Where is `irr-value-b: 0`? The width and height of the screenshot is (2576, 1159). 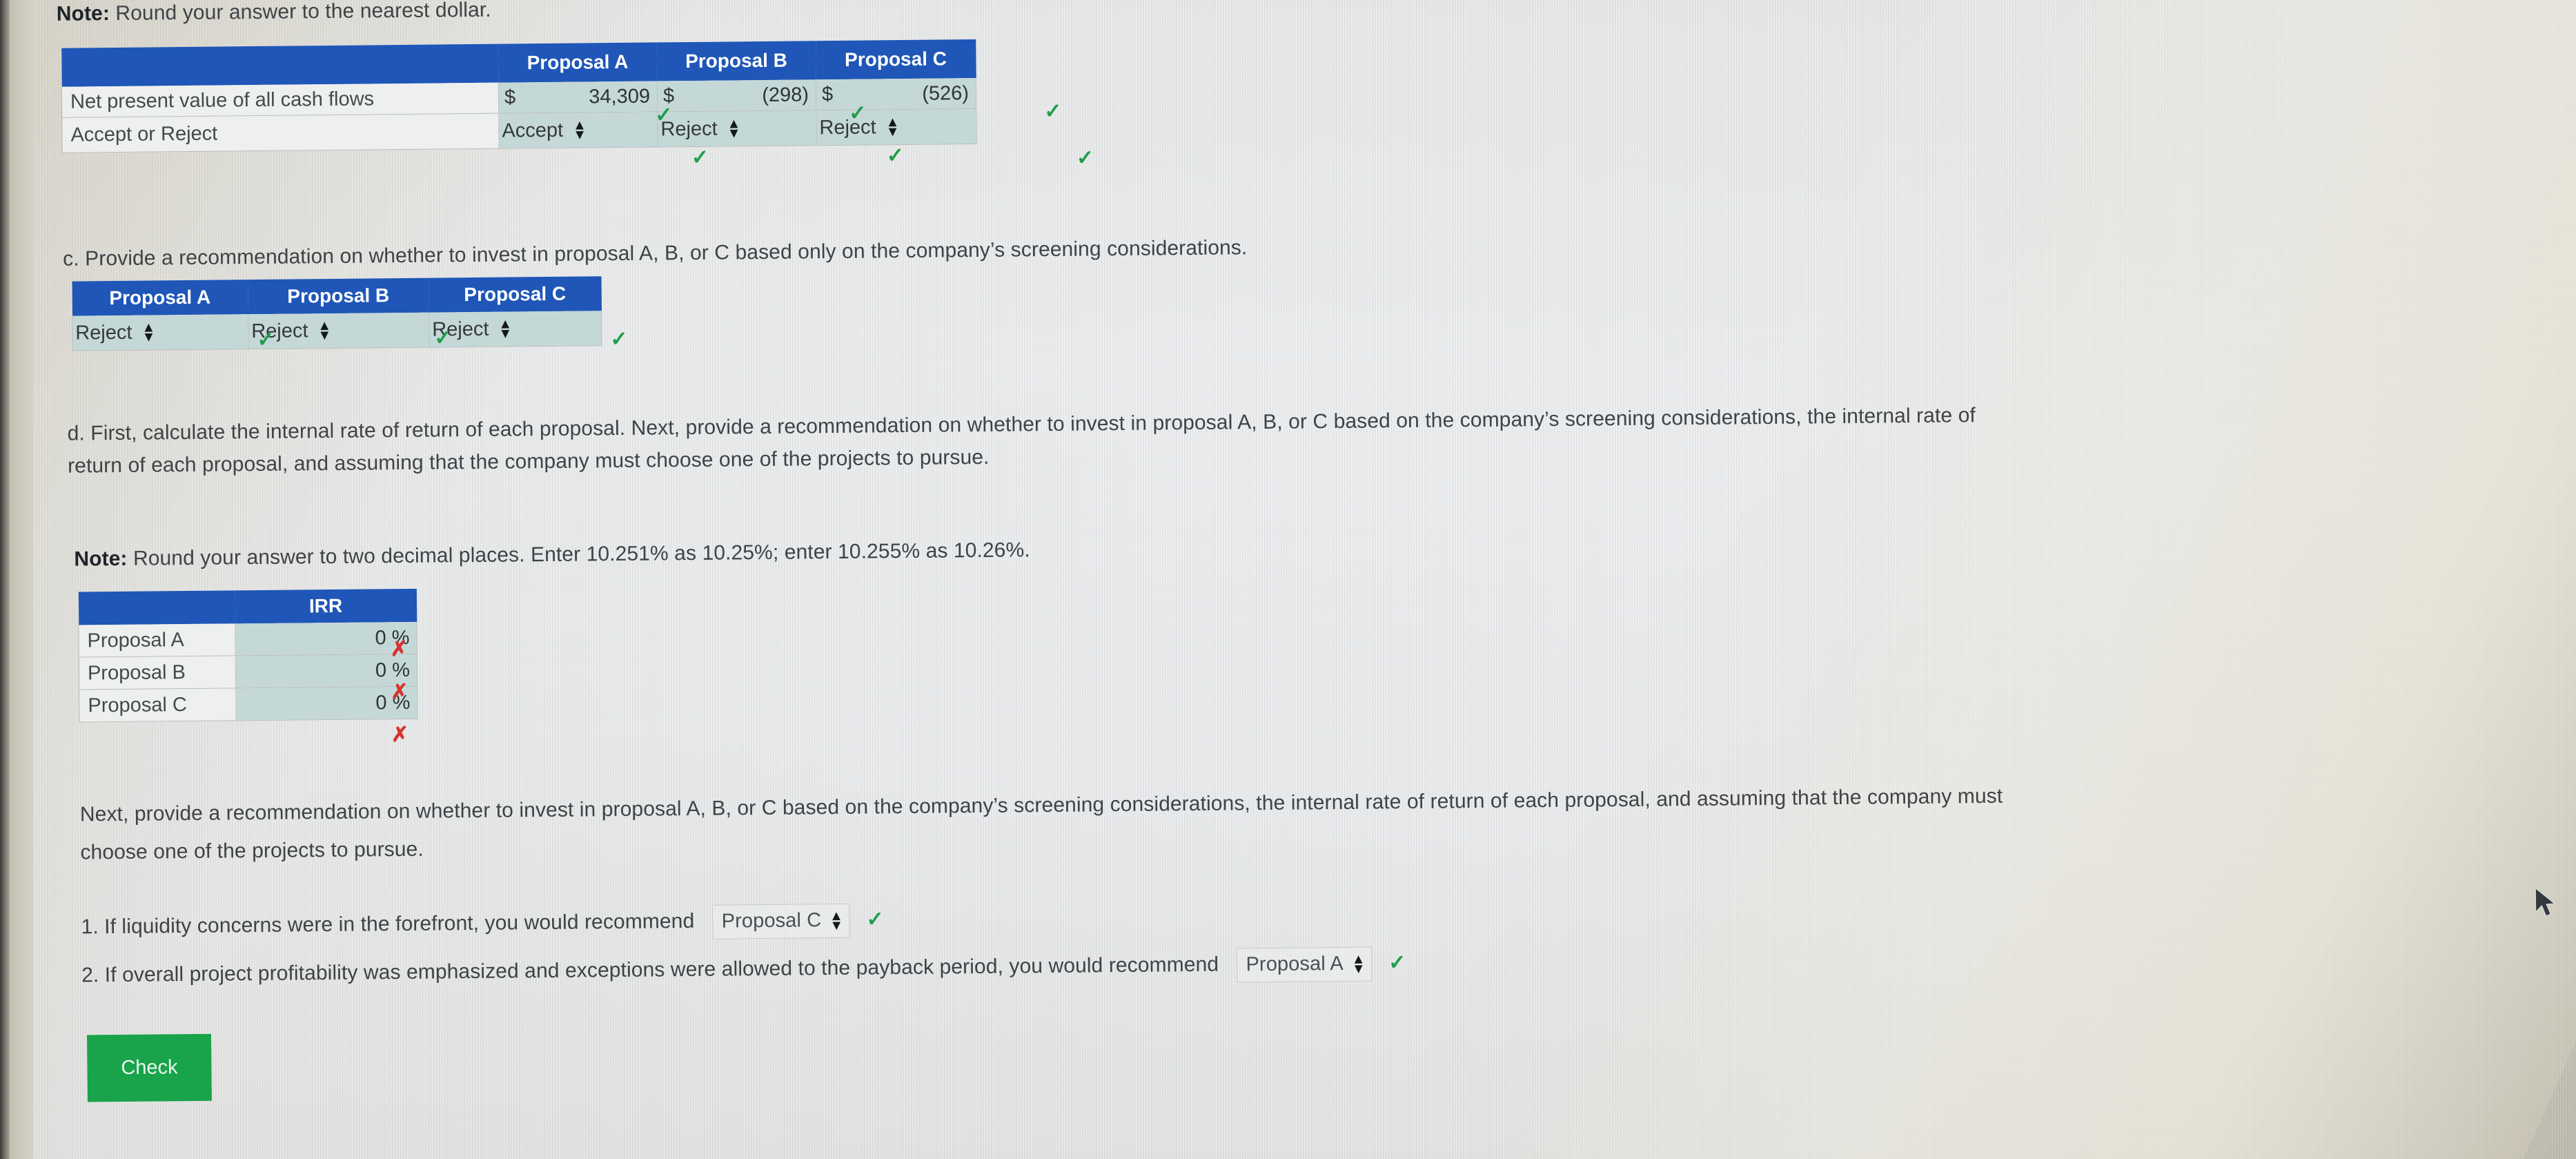 irr-value-b: 0 is located at coordinates (381, 670).